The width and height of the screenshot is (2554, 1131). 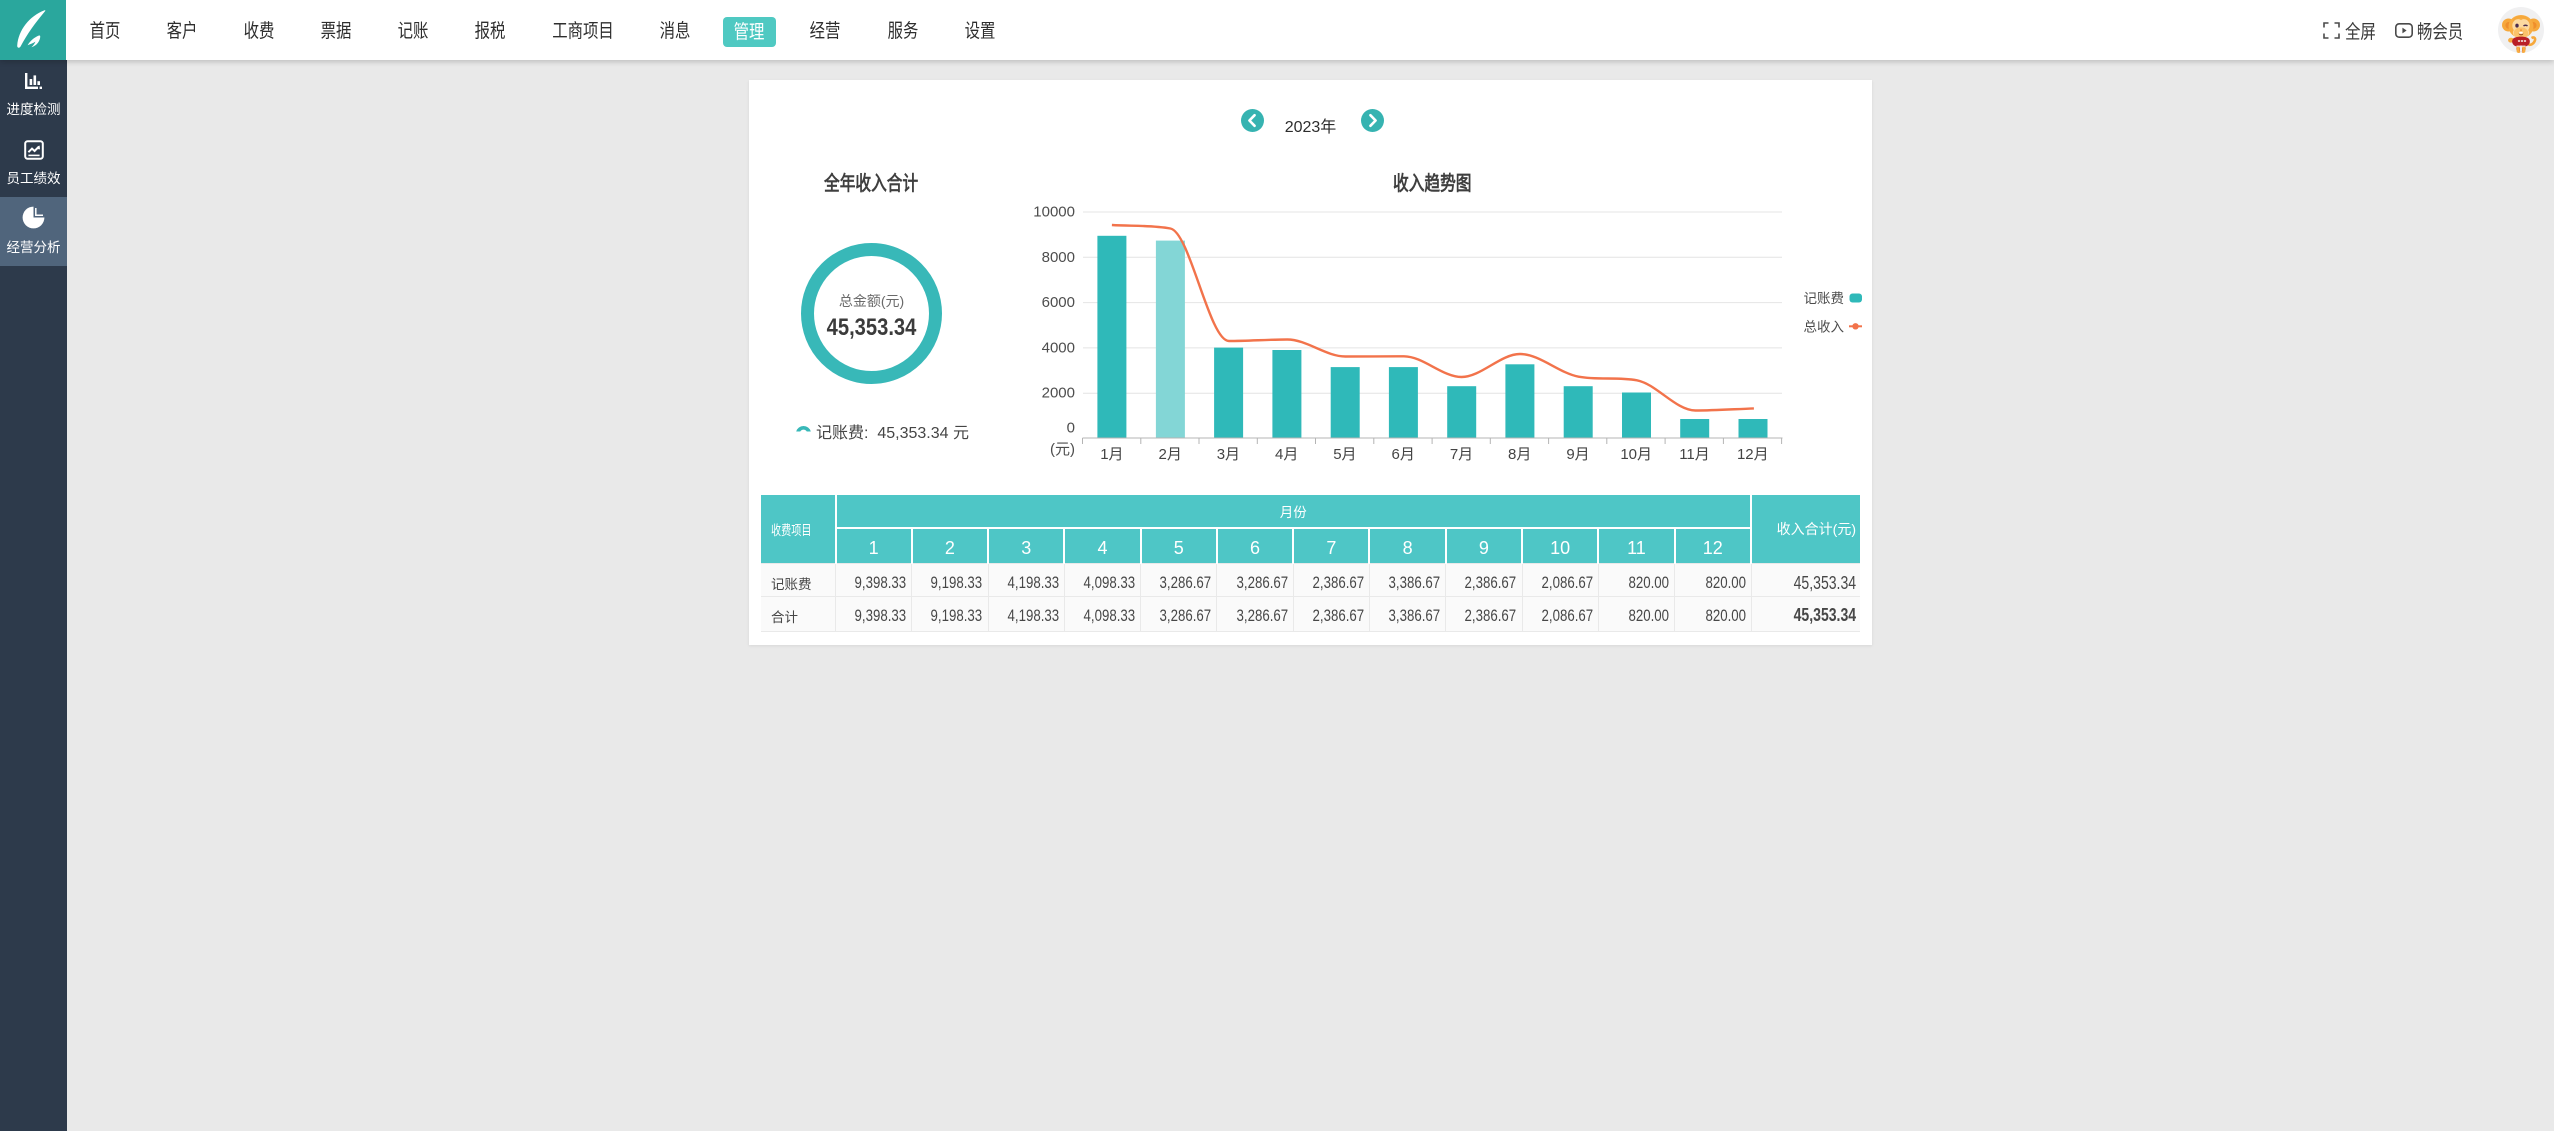 I want to click on svg-text: 3月, so click(x=1228, y=454).